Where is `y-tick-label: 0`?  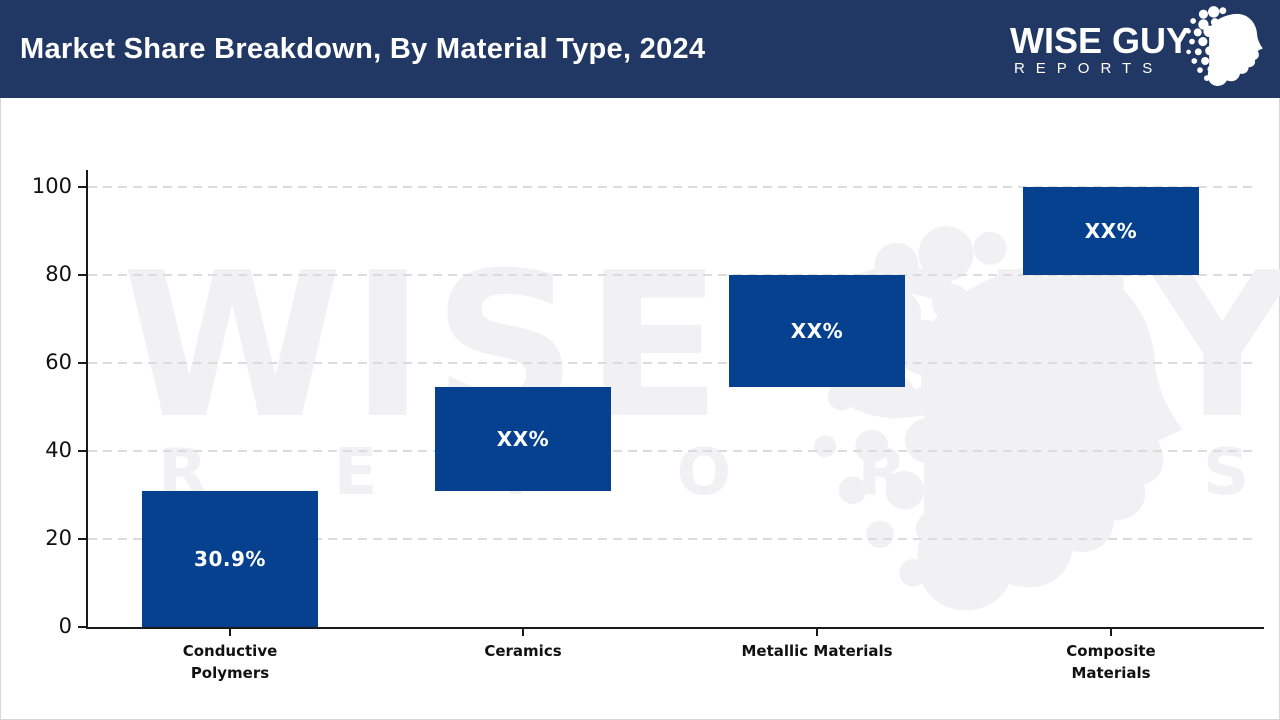
y-tick-label: 0 is located at coordinates (65, 626).